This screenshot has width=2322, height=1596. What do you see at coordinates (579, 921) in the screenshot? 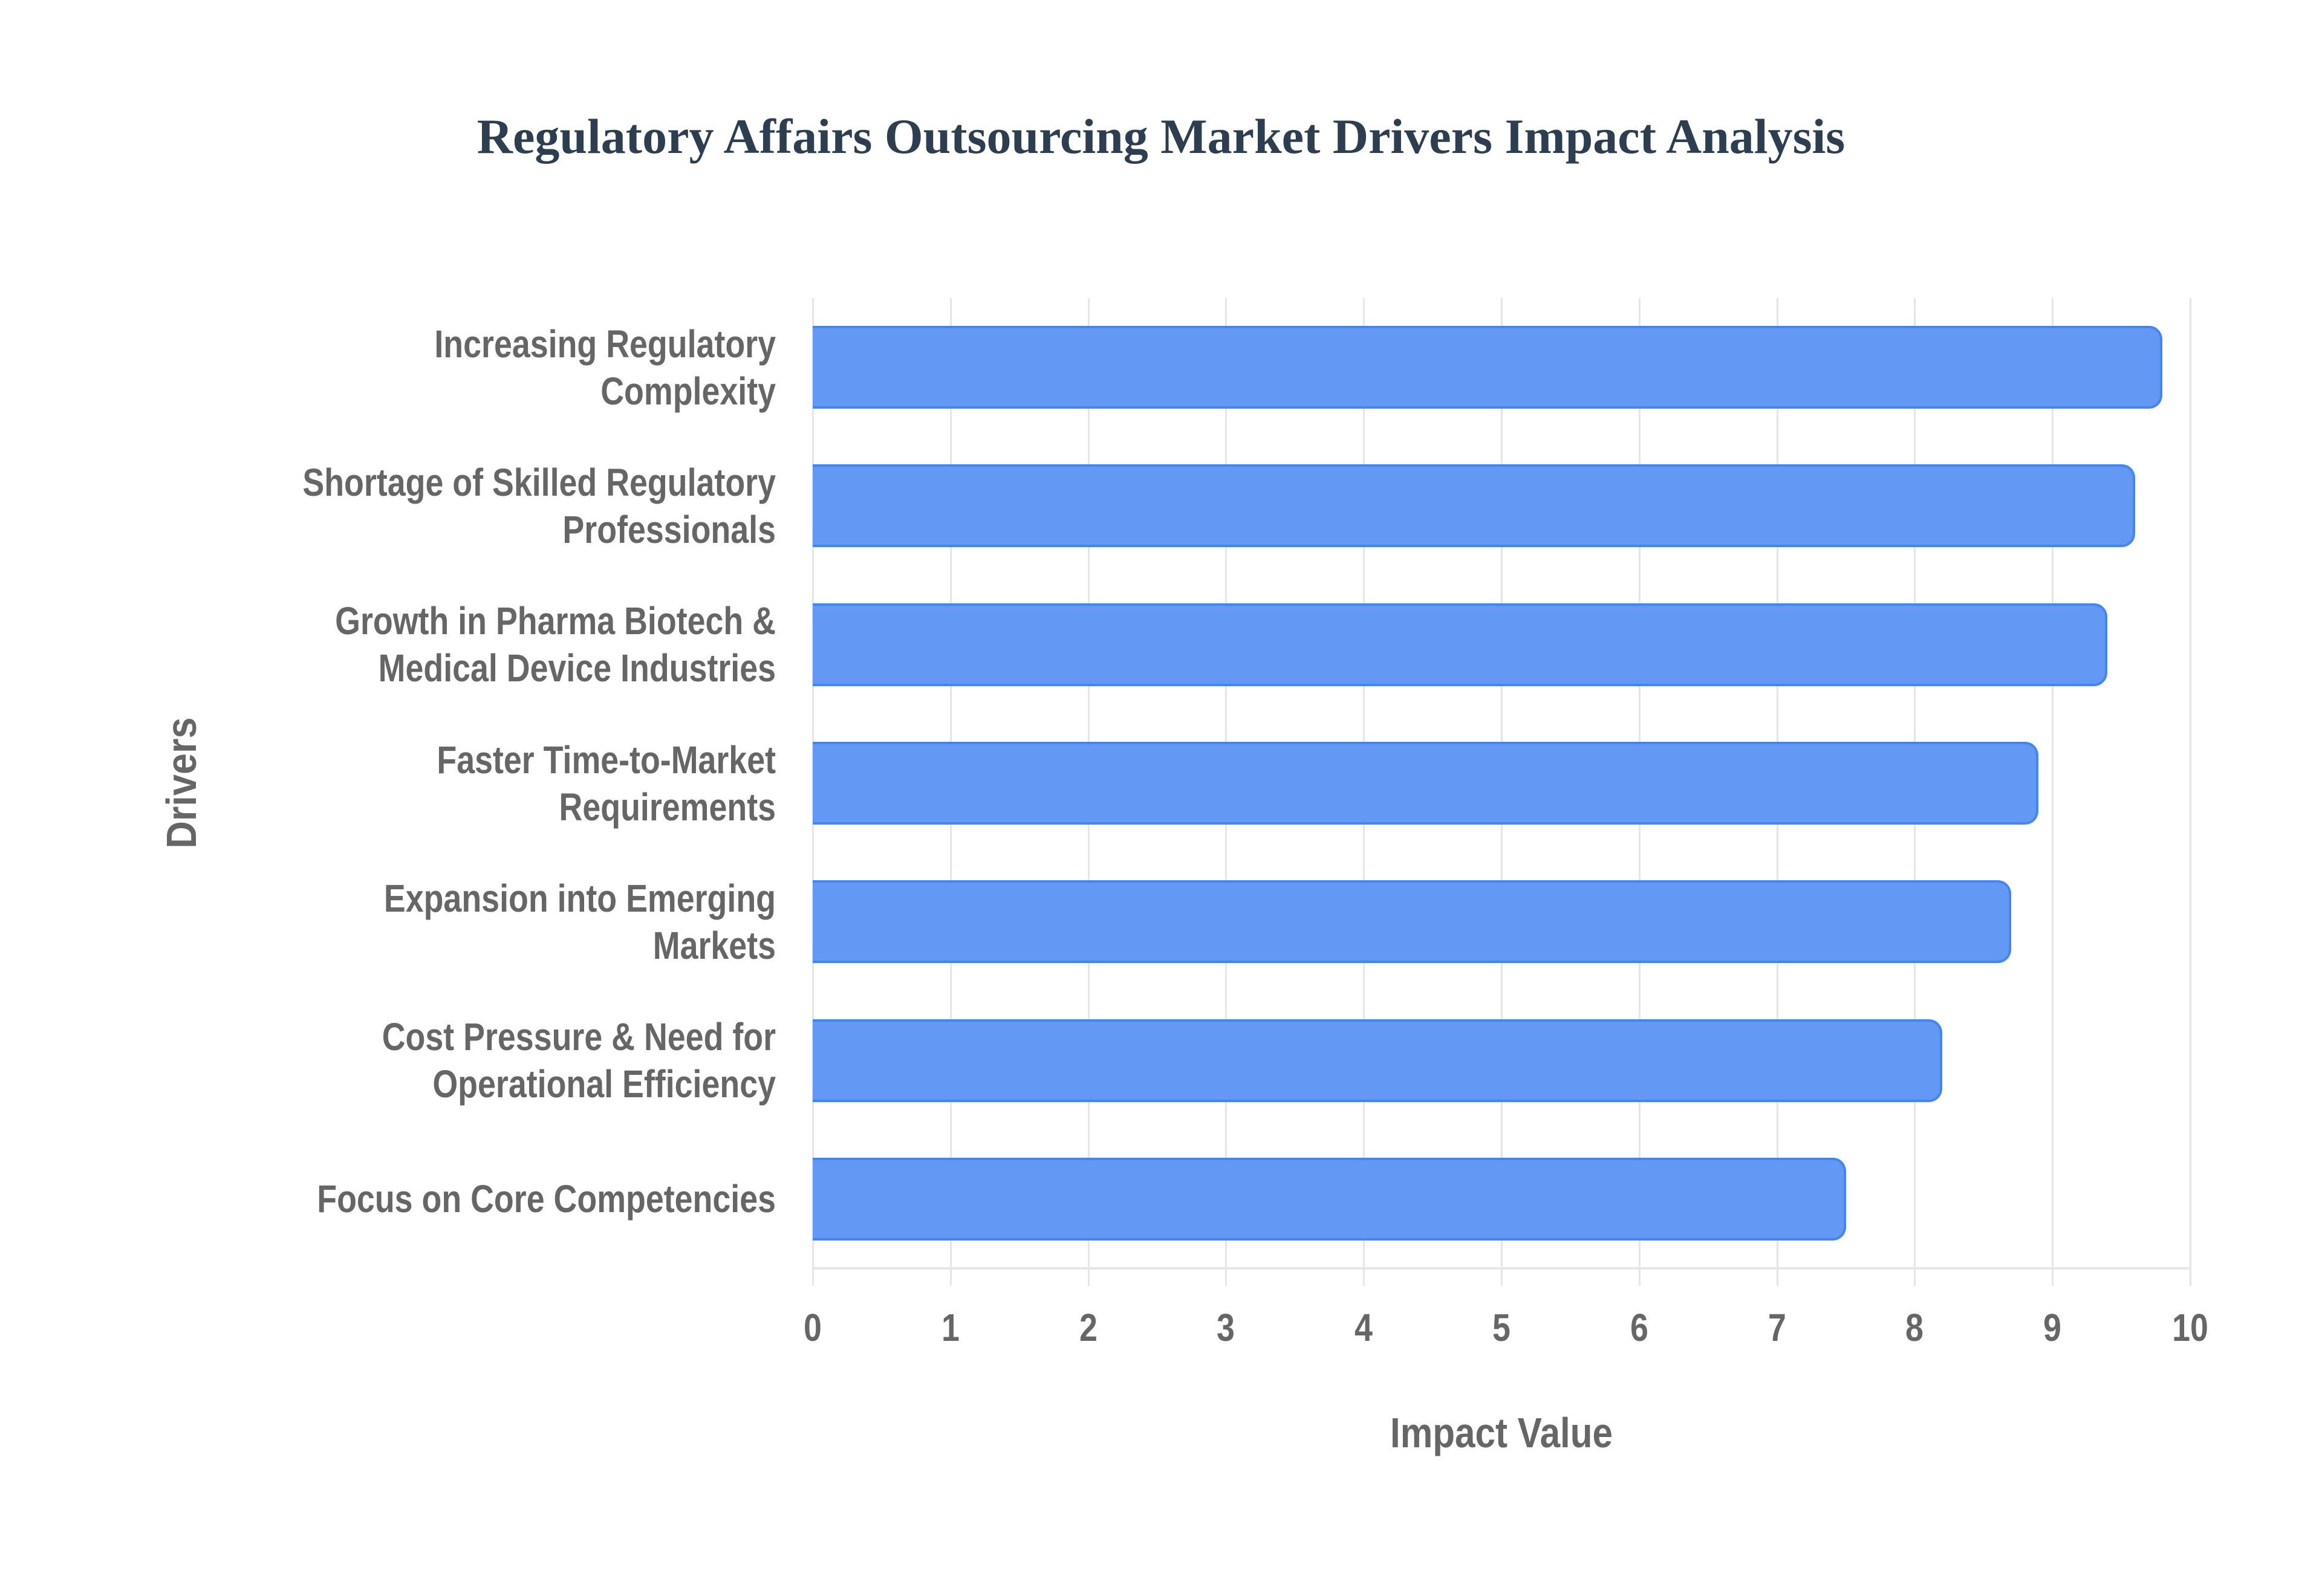
I see `category-label: Expansion into Emerging Markets` at bounding box center [579, 921].